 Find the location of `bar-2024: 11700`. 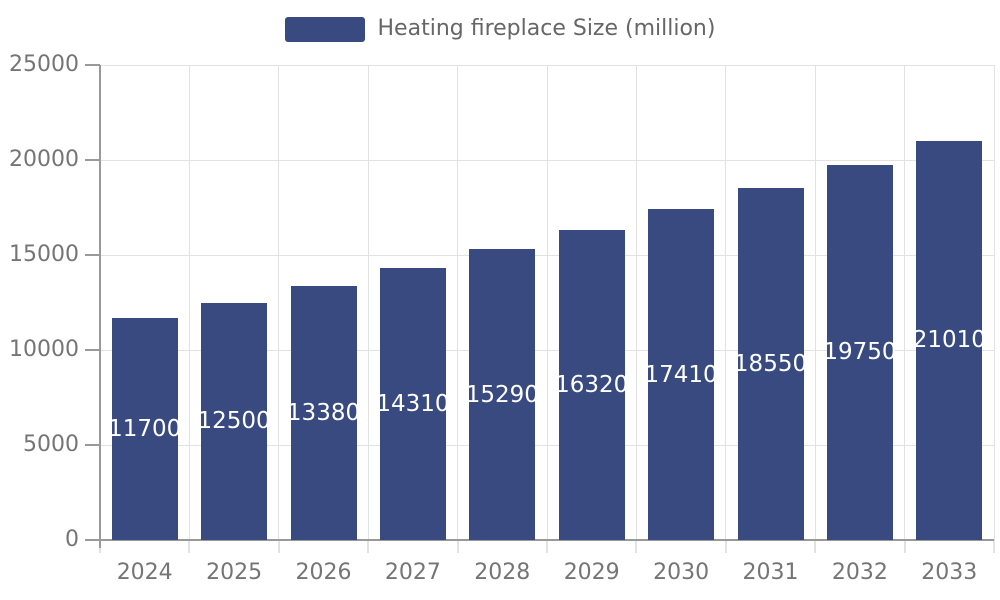

bar-2024: 11700 is located at coordinates (144, 428).